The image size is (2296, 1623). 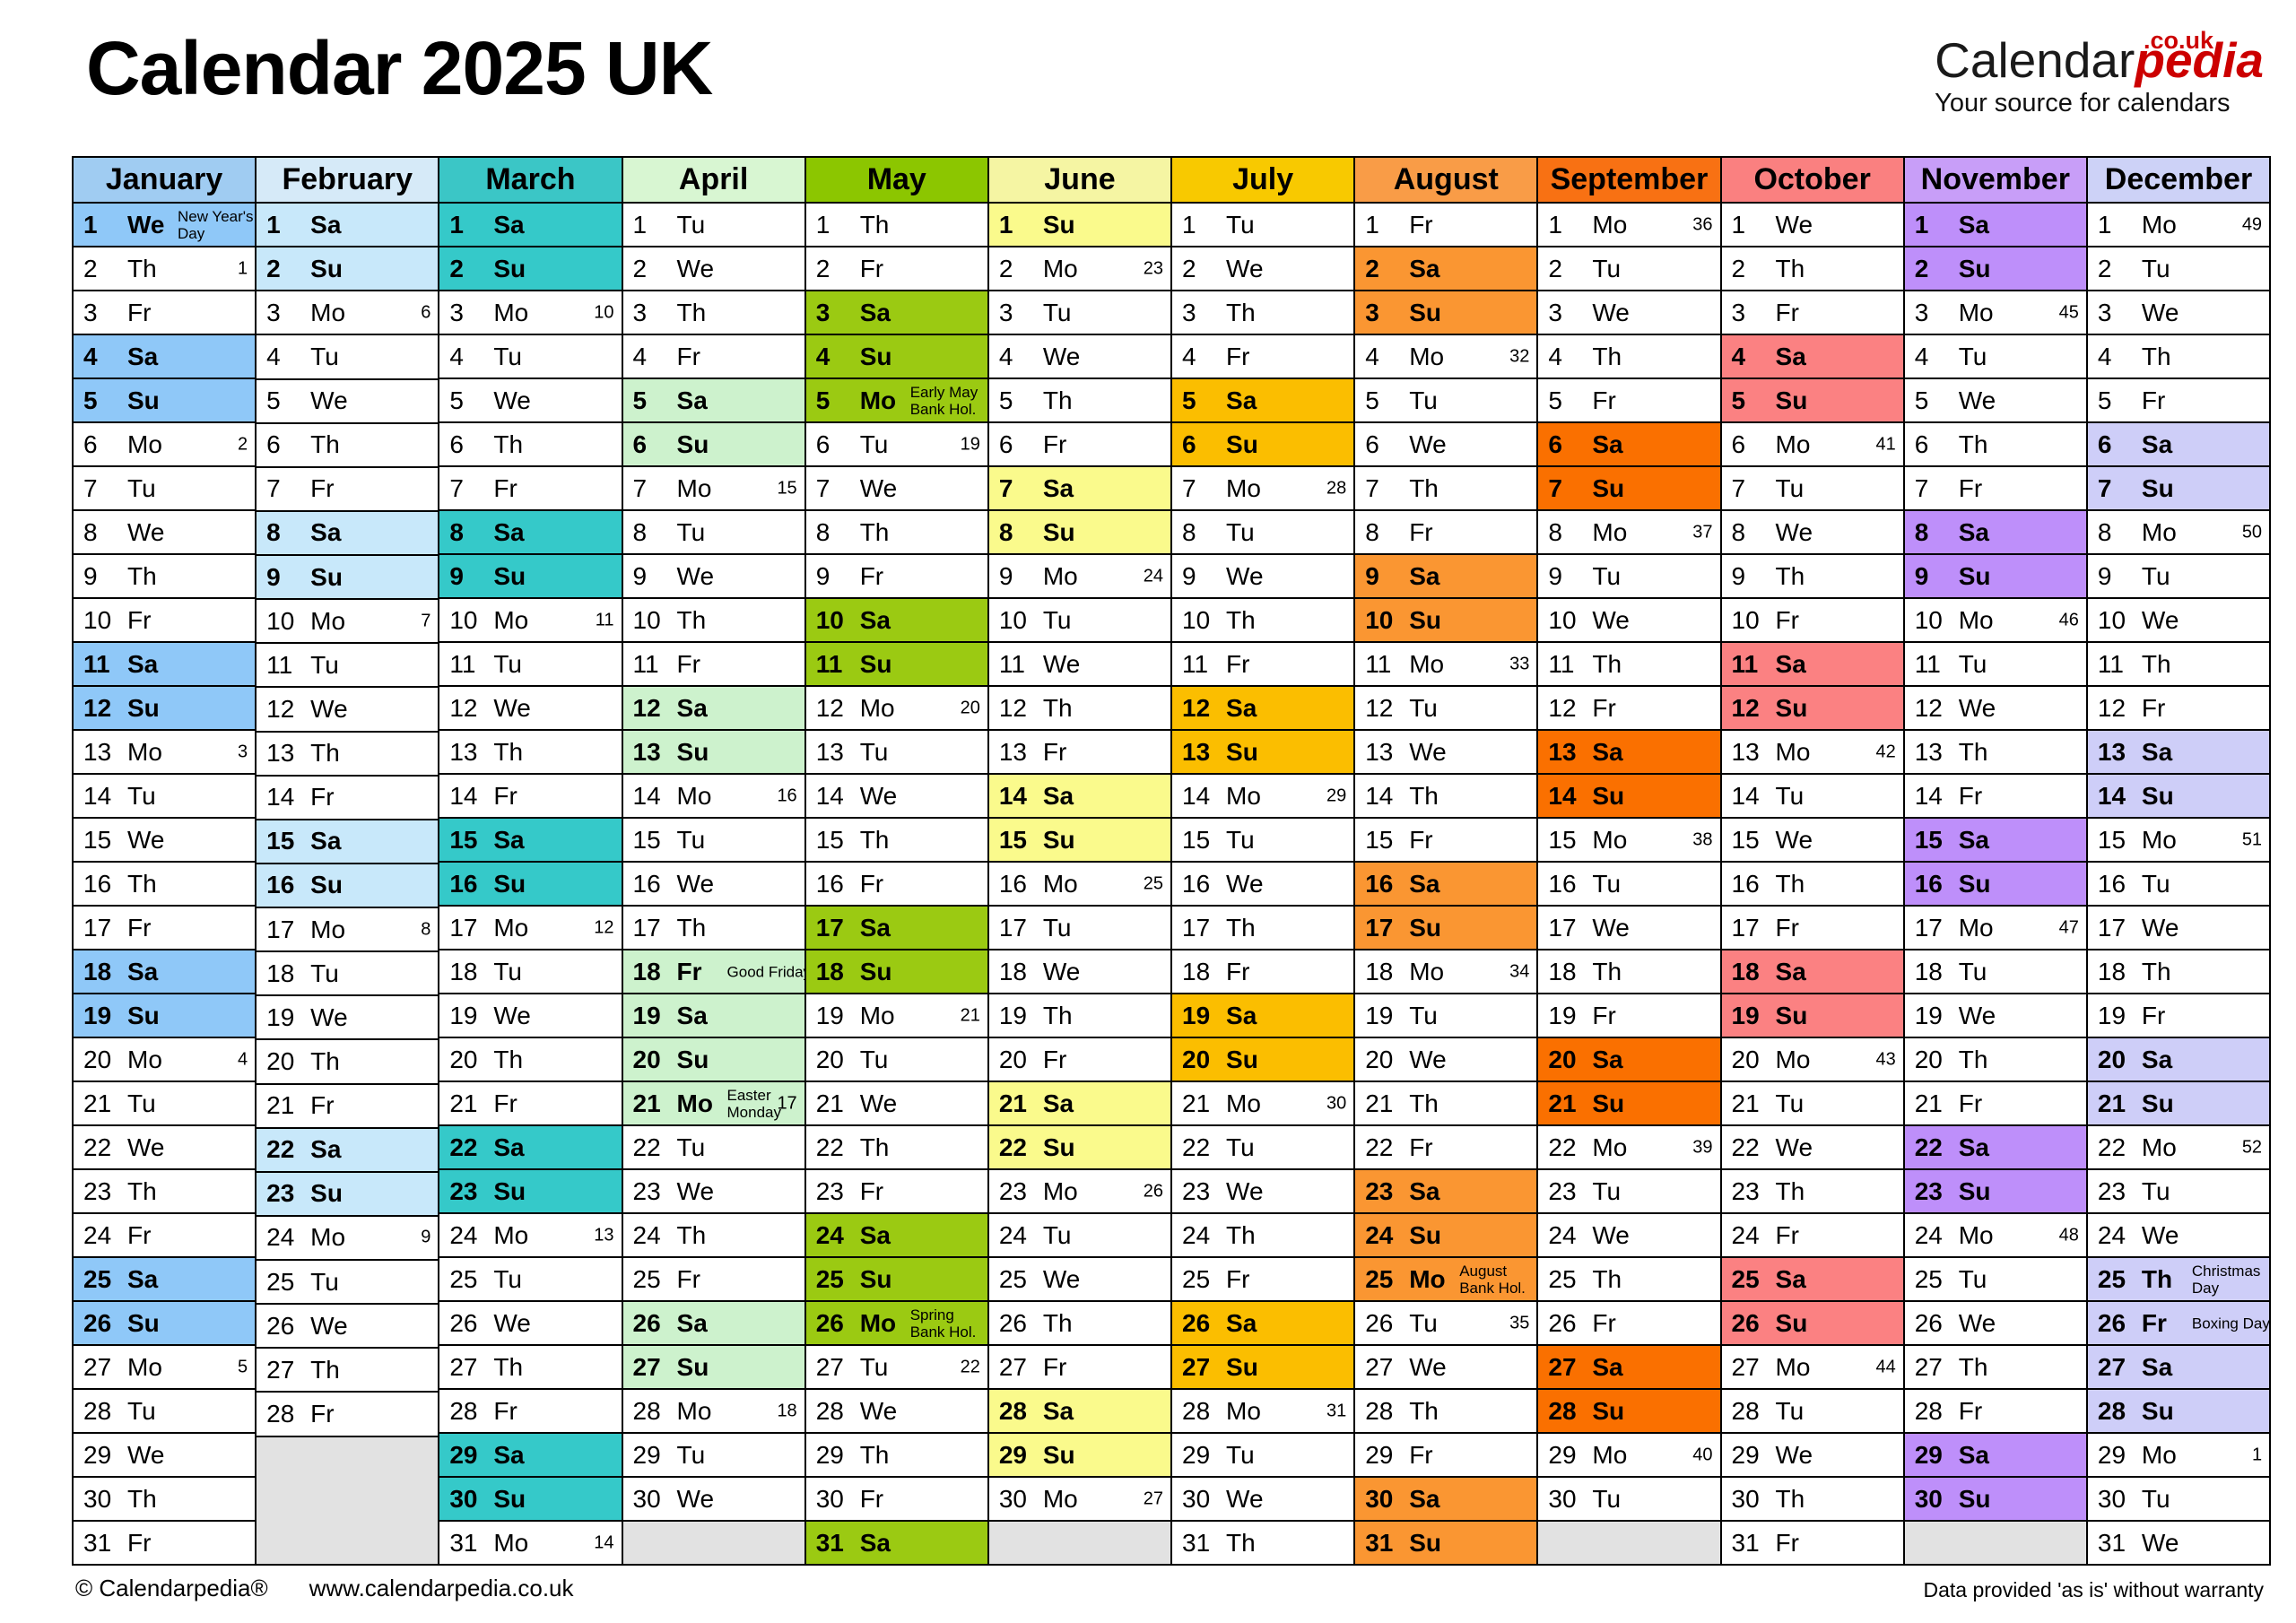 I want to click on day-cell: 23 We, so click(x=1263, y=1192).